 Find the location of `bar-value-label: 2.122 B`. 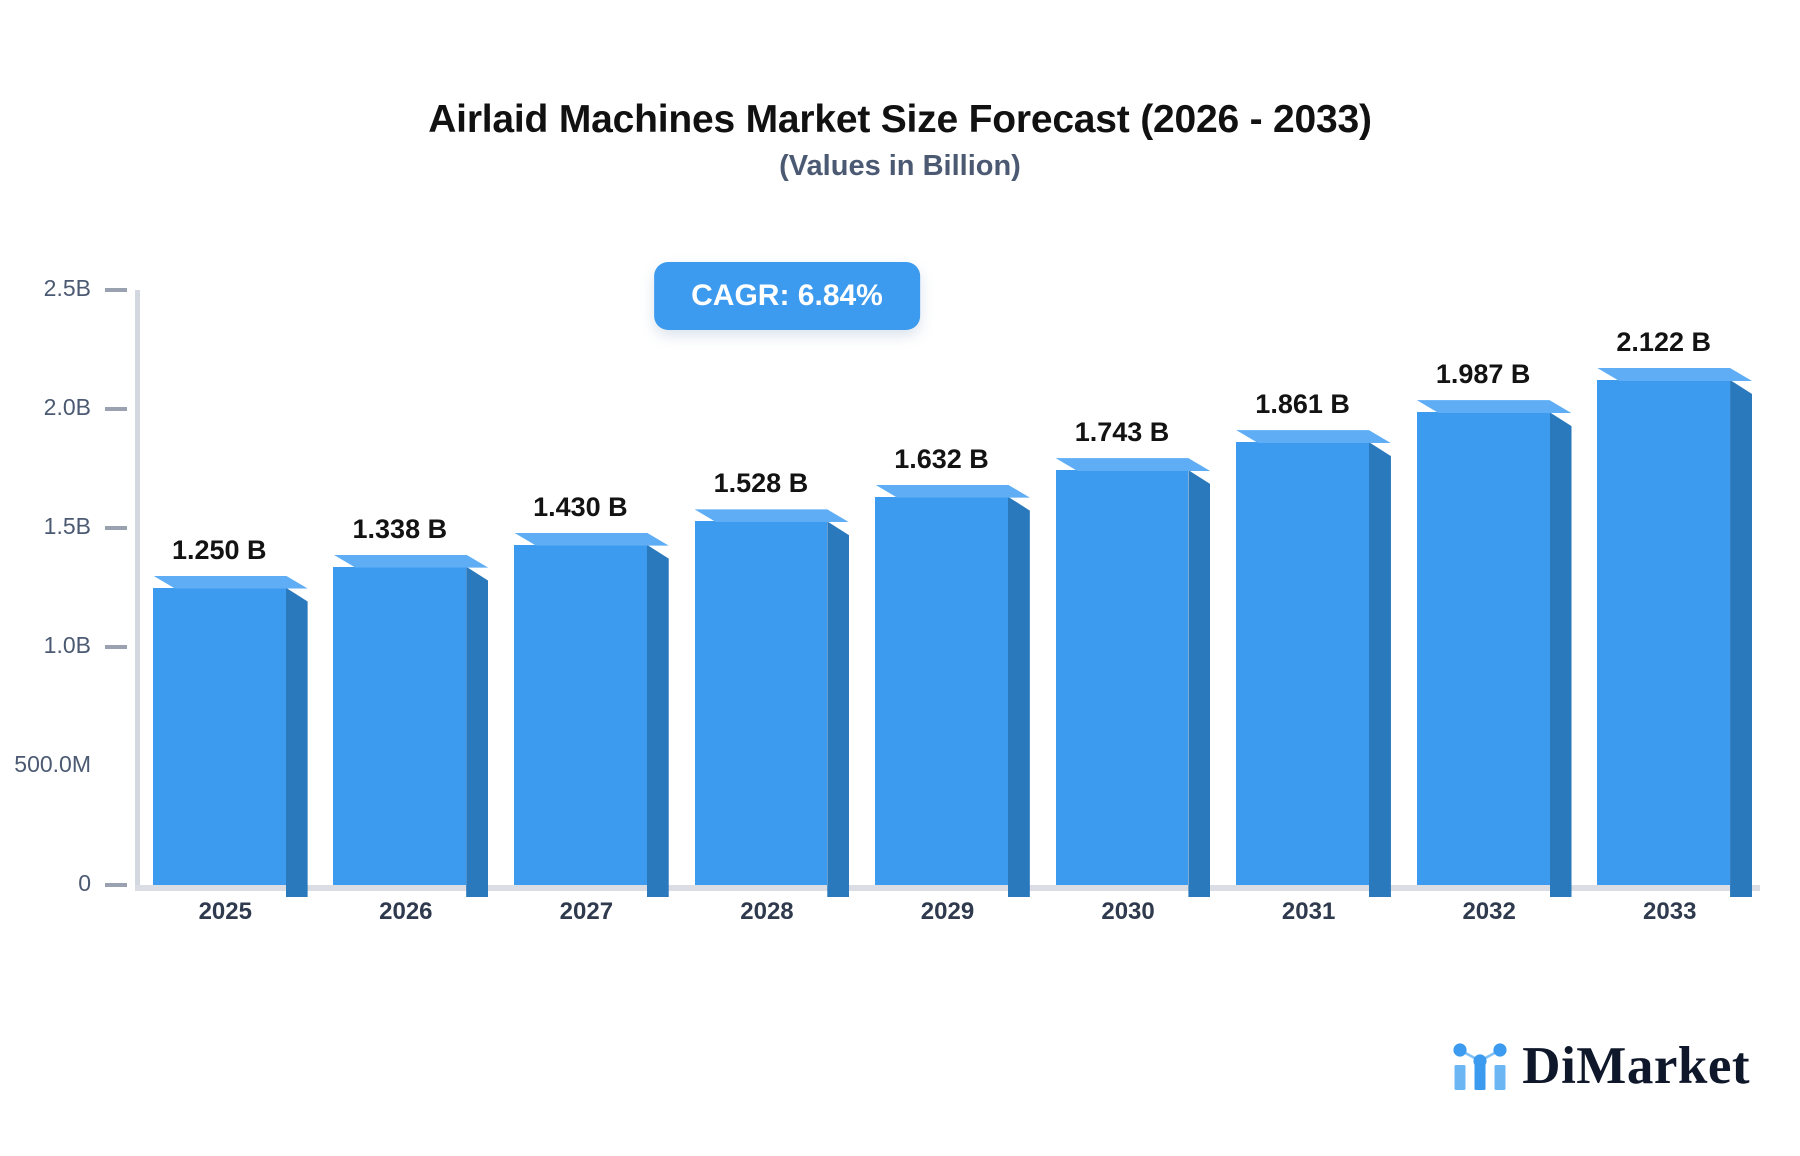

bar-value-label: 2.122 B is located at coordinates (1663, 341).